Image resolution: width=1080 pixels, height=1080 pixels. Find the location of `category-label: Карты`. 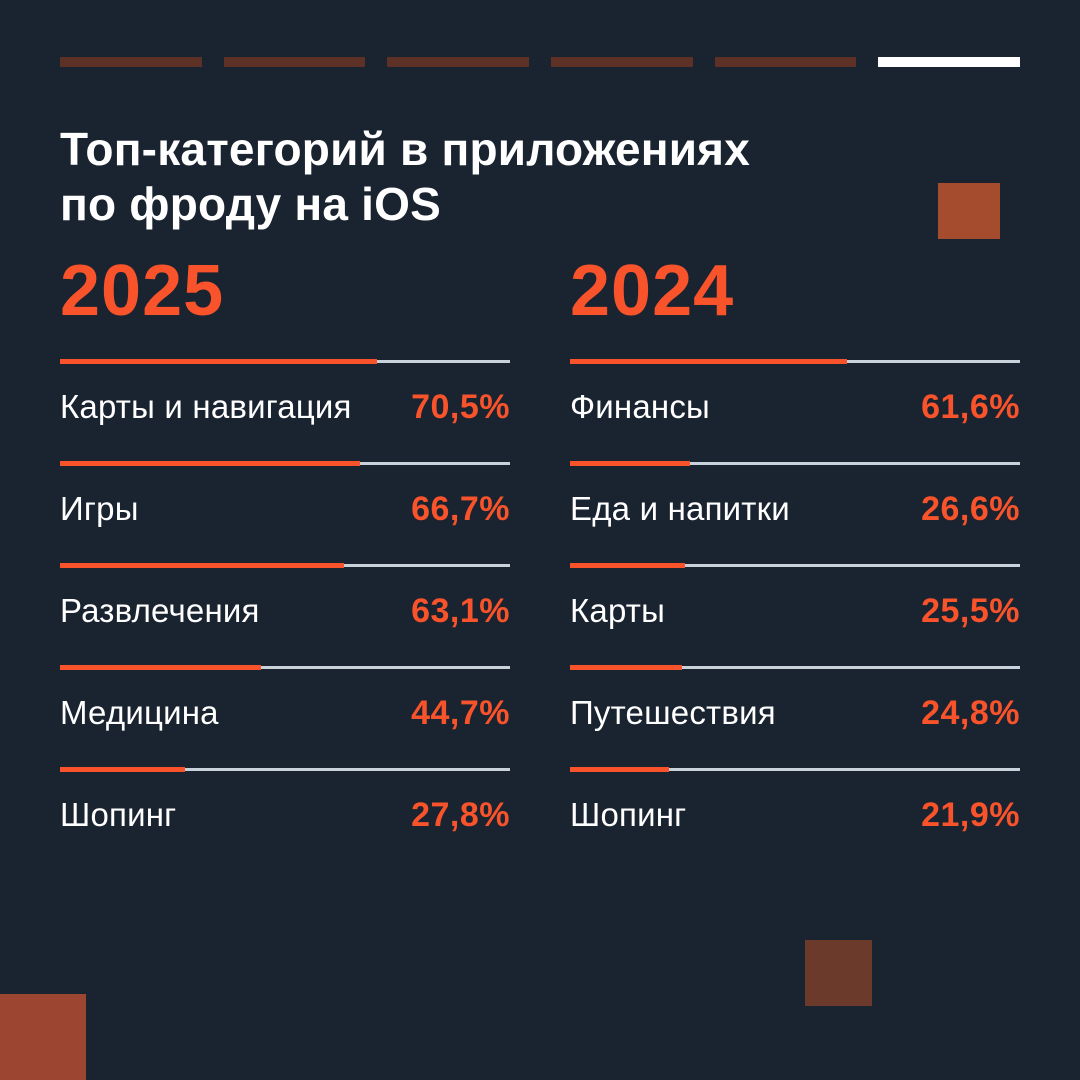

category-label: Карты is located at coordinates (618, 610).